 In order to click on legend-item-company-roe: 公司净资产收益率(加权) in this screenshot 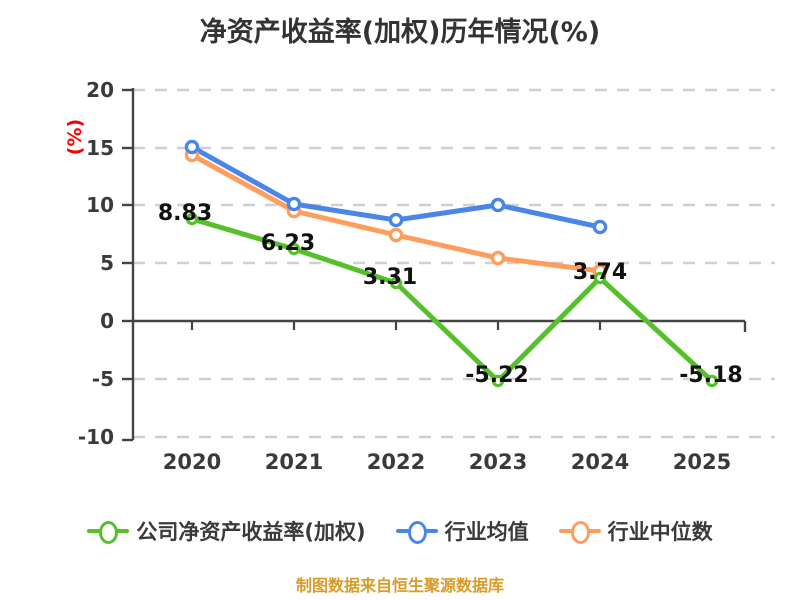, I will do `click(226, 531)`.